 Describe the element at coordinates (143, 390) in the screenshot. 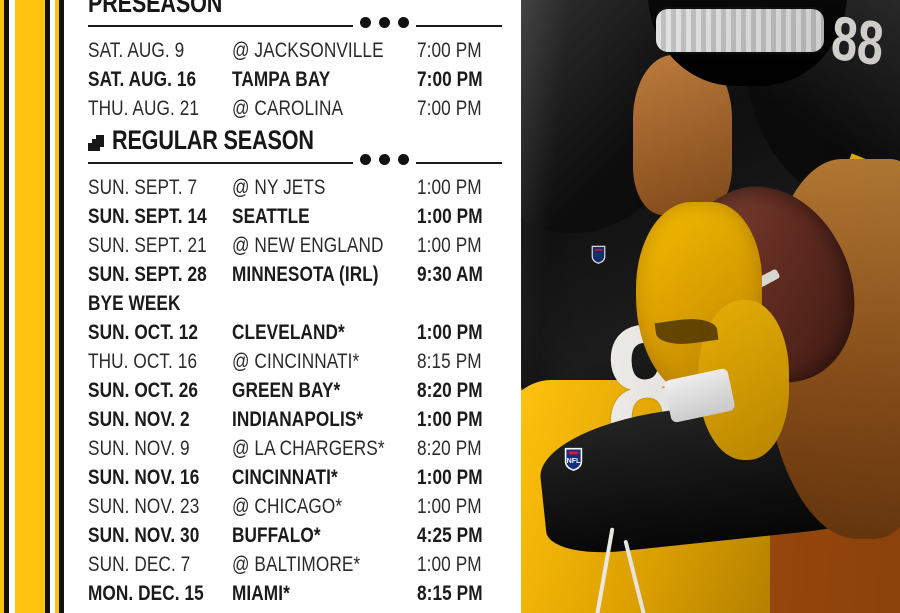

I see `game-date: SUN. OCT. 26` at that location.